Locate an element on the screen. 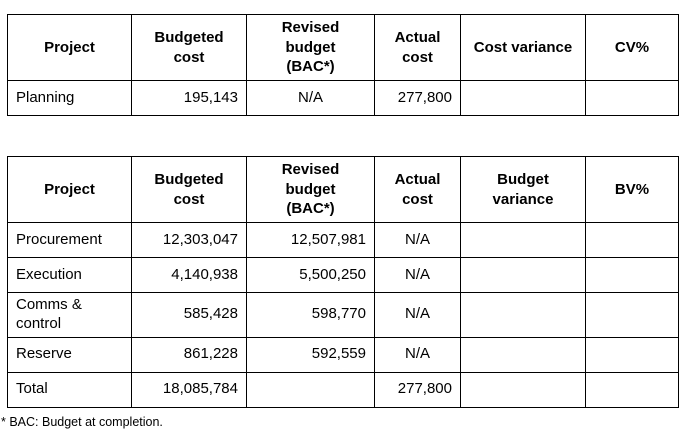  value-cell: 18,085,784 is located at coordinates (189, 389).